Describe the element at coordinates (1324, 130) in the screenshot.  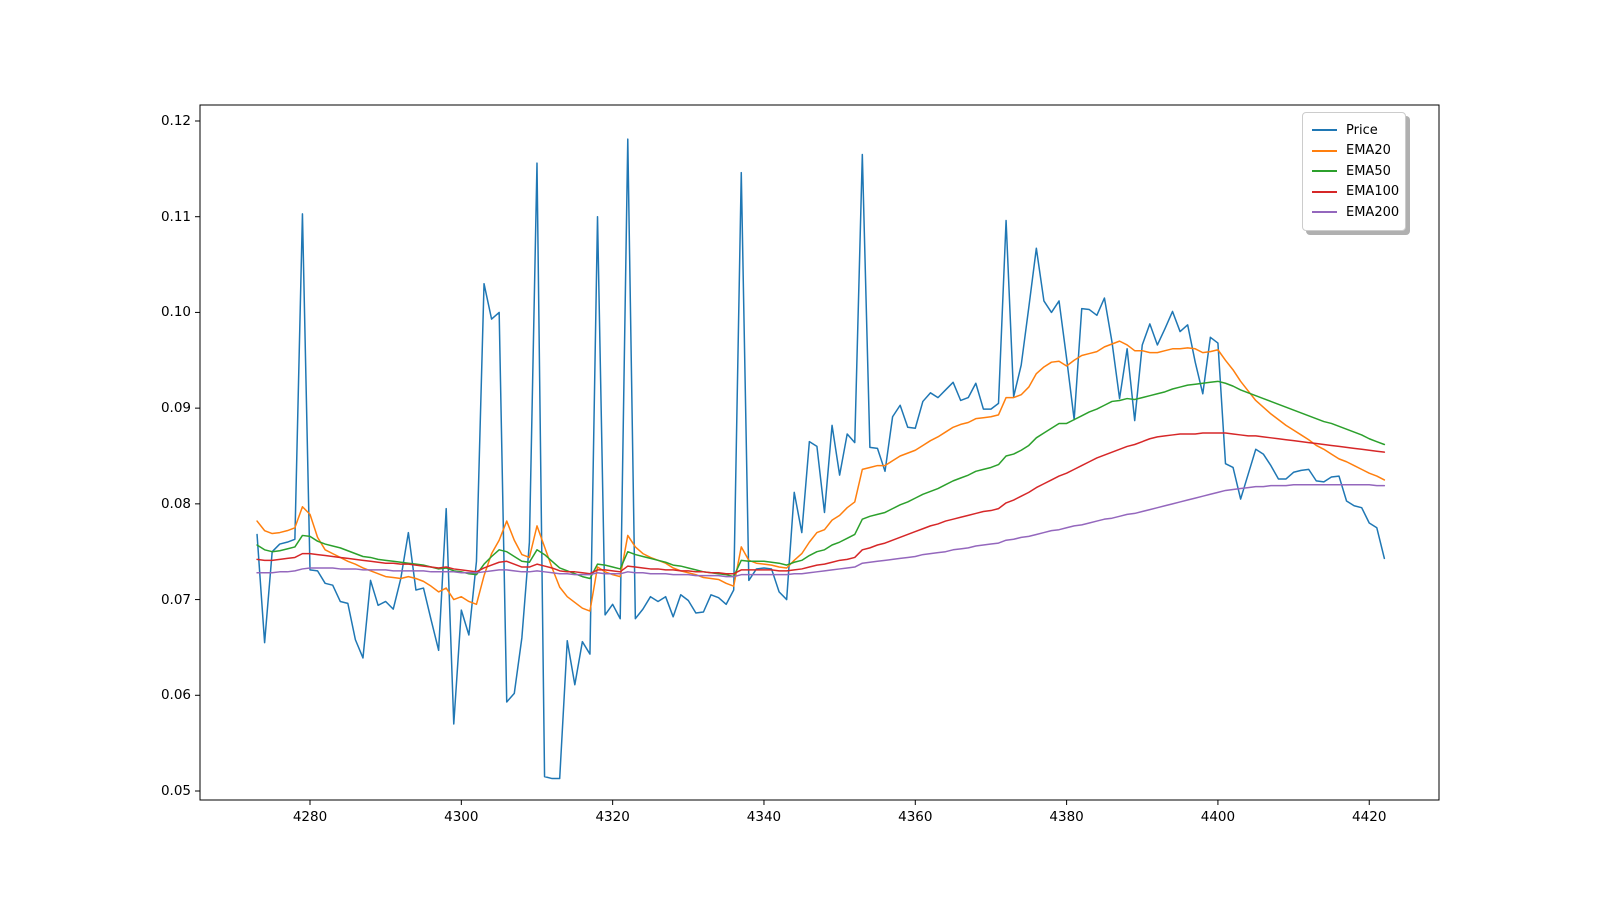
I see `legend-line-sample-price` at that location.